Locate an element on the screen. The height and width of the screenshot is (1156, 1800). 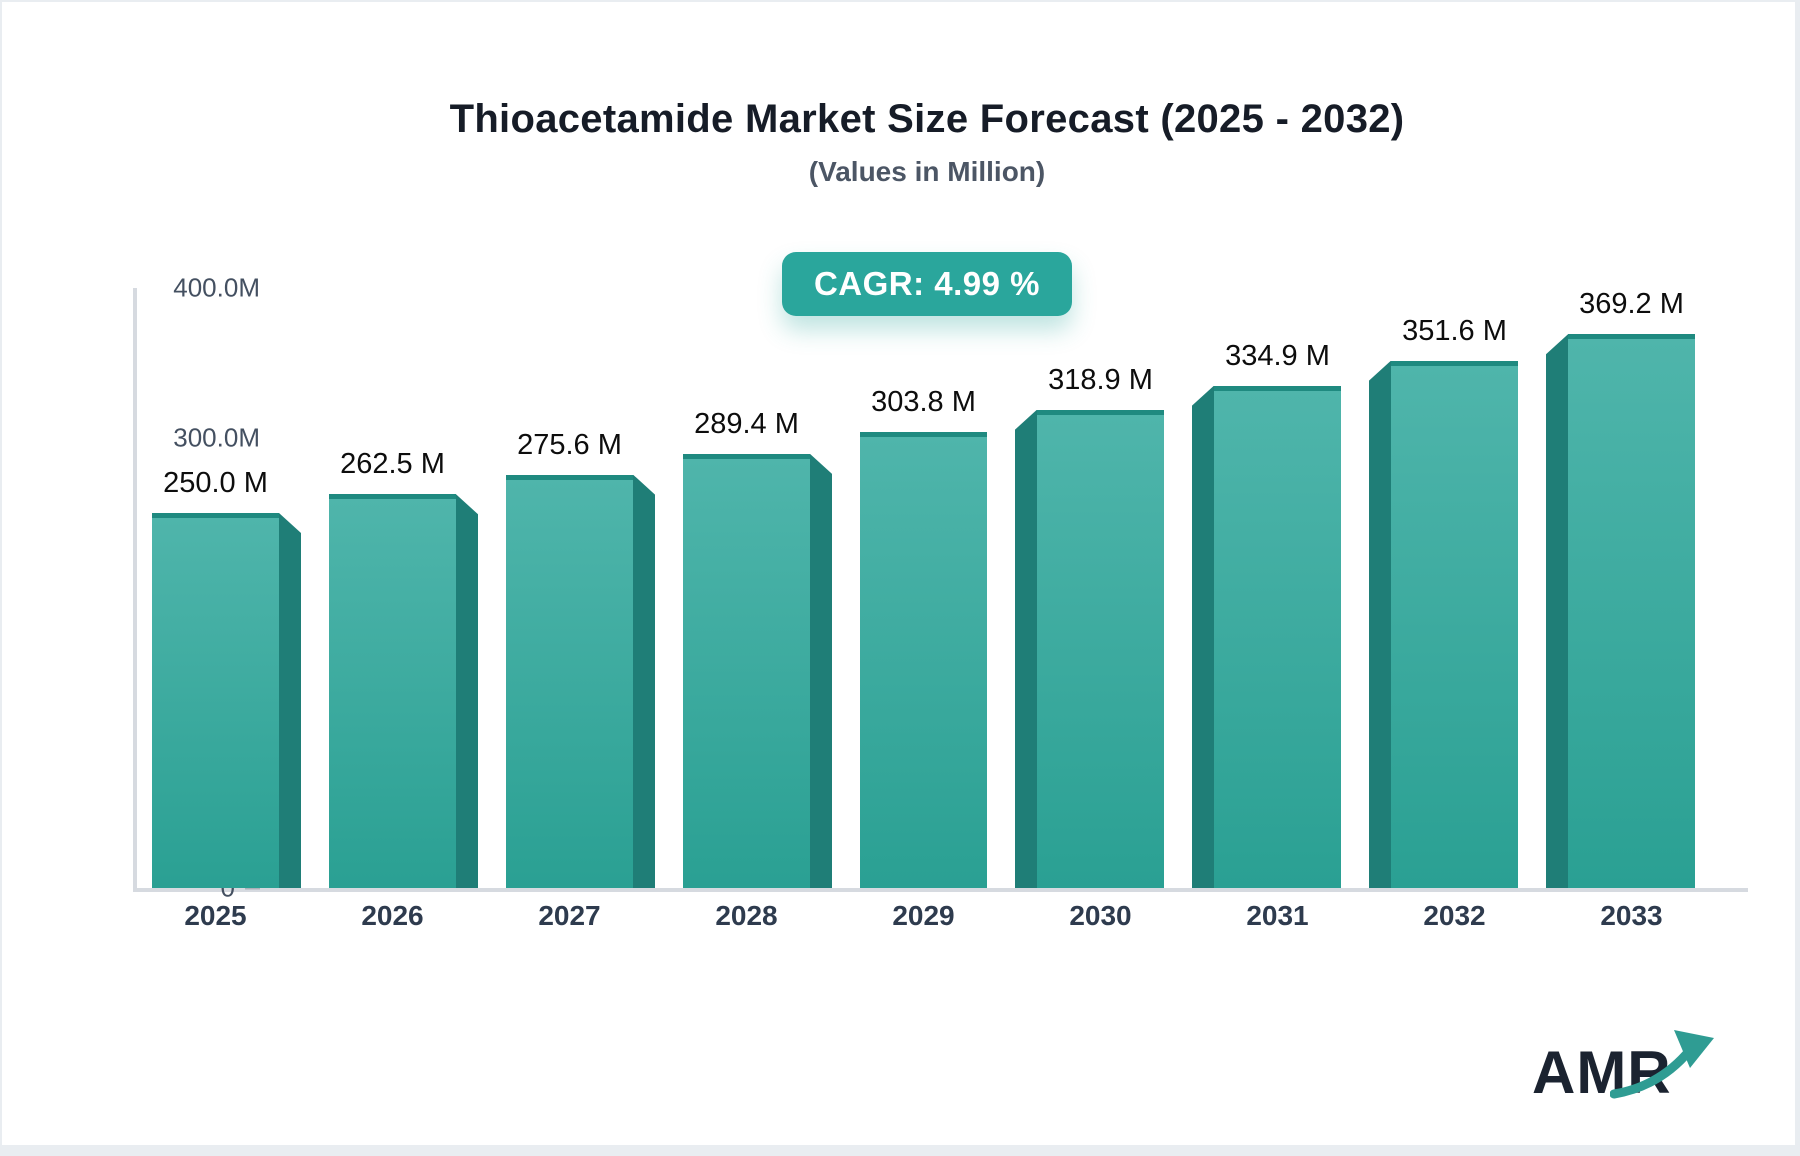
bar-side-face-2026 is located at coordinates (467, 691).